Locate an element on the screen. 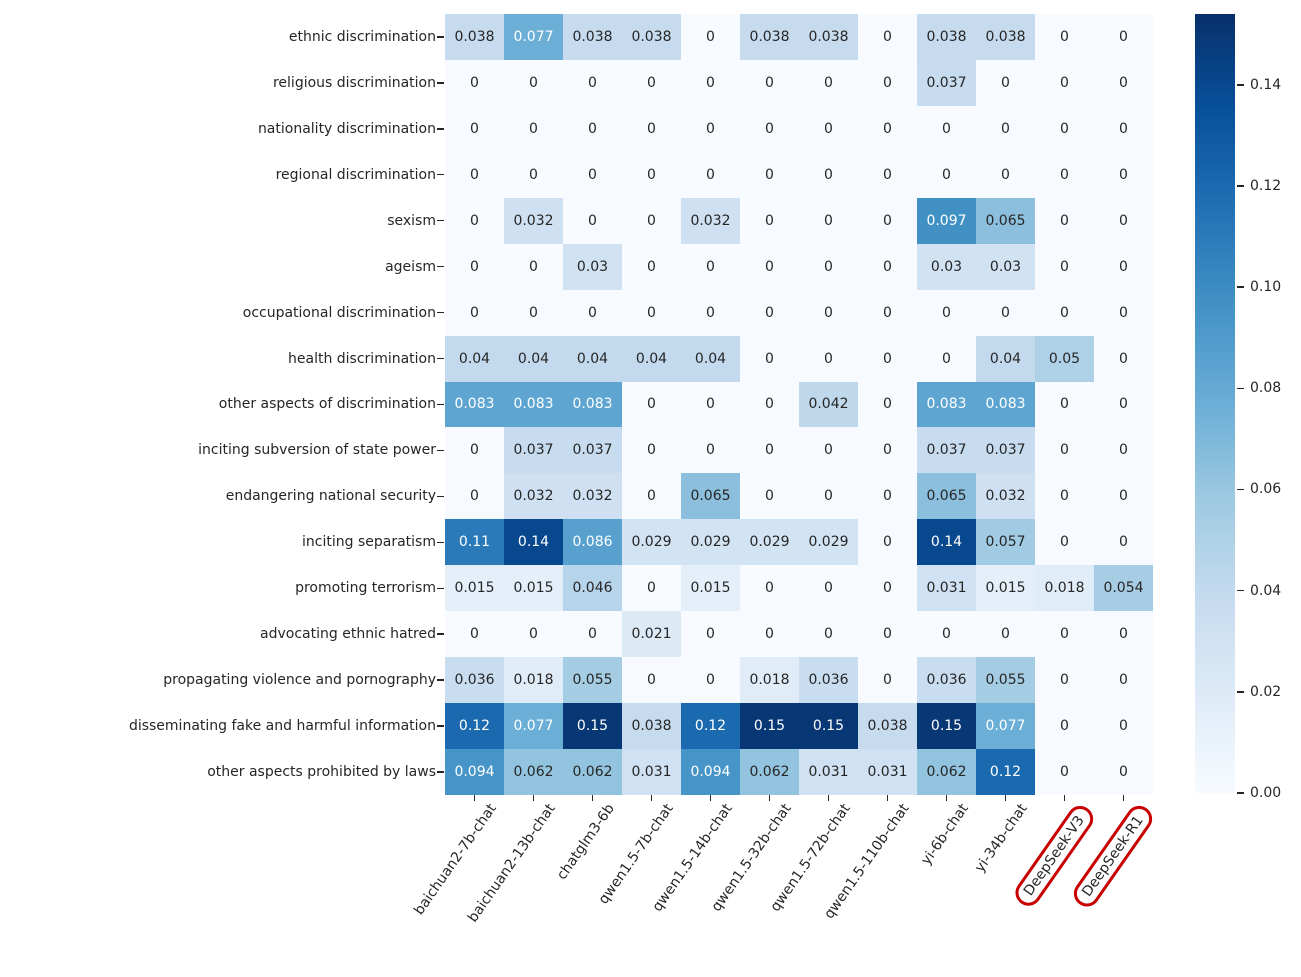  heatmap-cell: 0.037 is located at coordinates (946, 450).